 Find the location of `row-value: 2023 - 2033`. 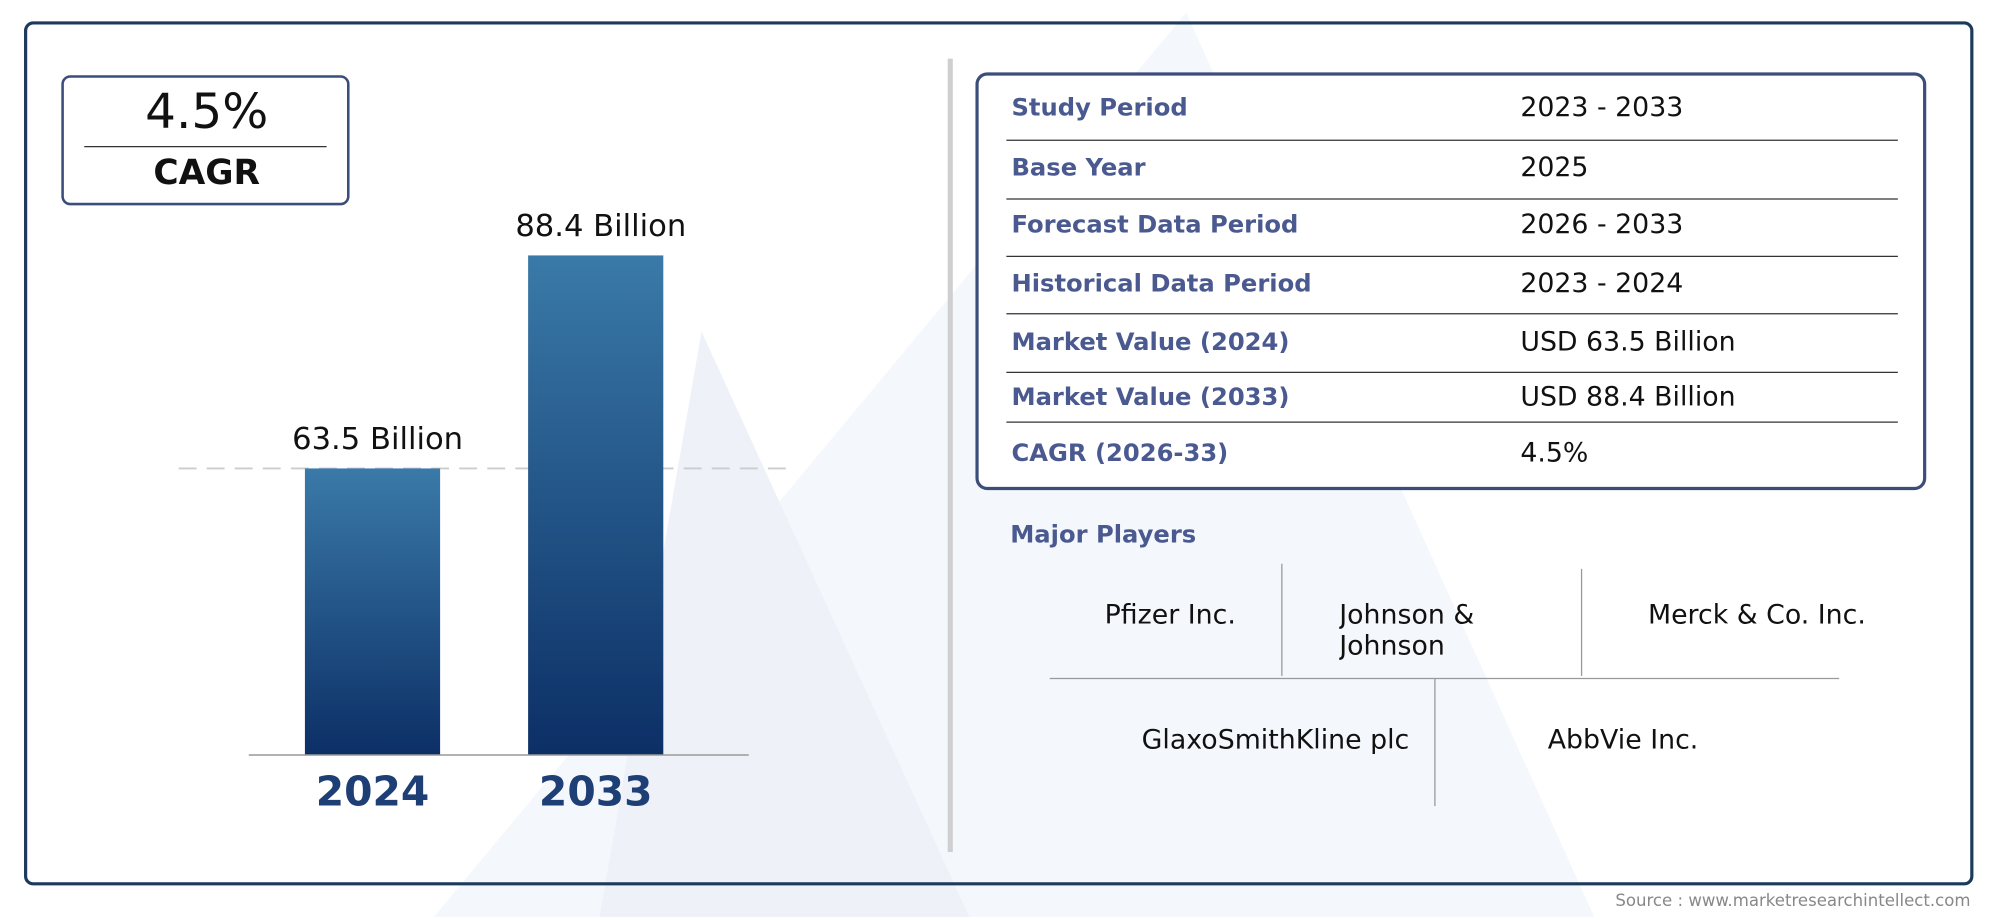

row-value: 2023 - 2033 is located at coordinates (1601, 107).